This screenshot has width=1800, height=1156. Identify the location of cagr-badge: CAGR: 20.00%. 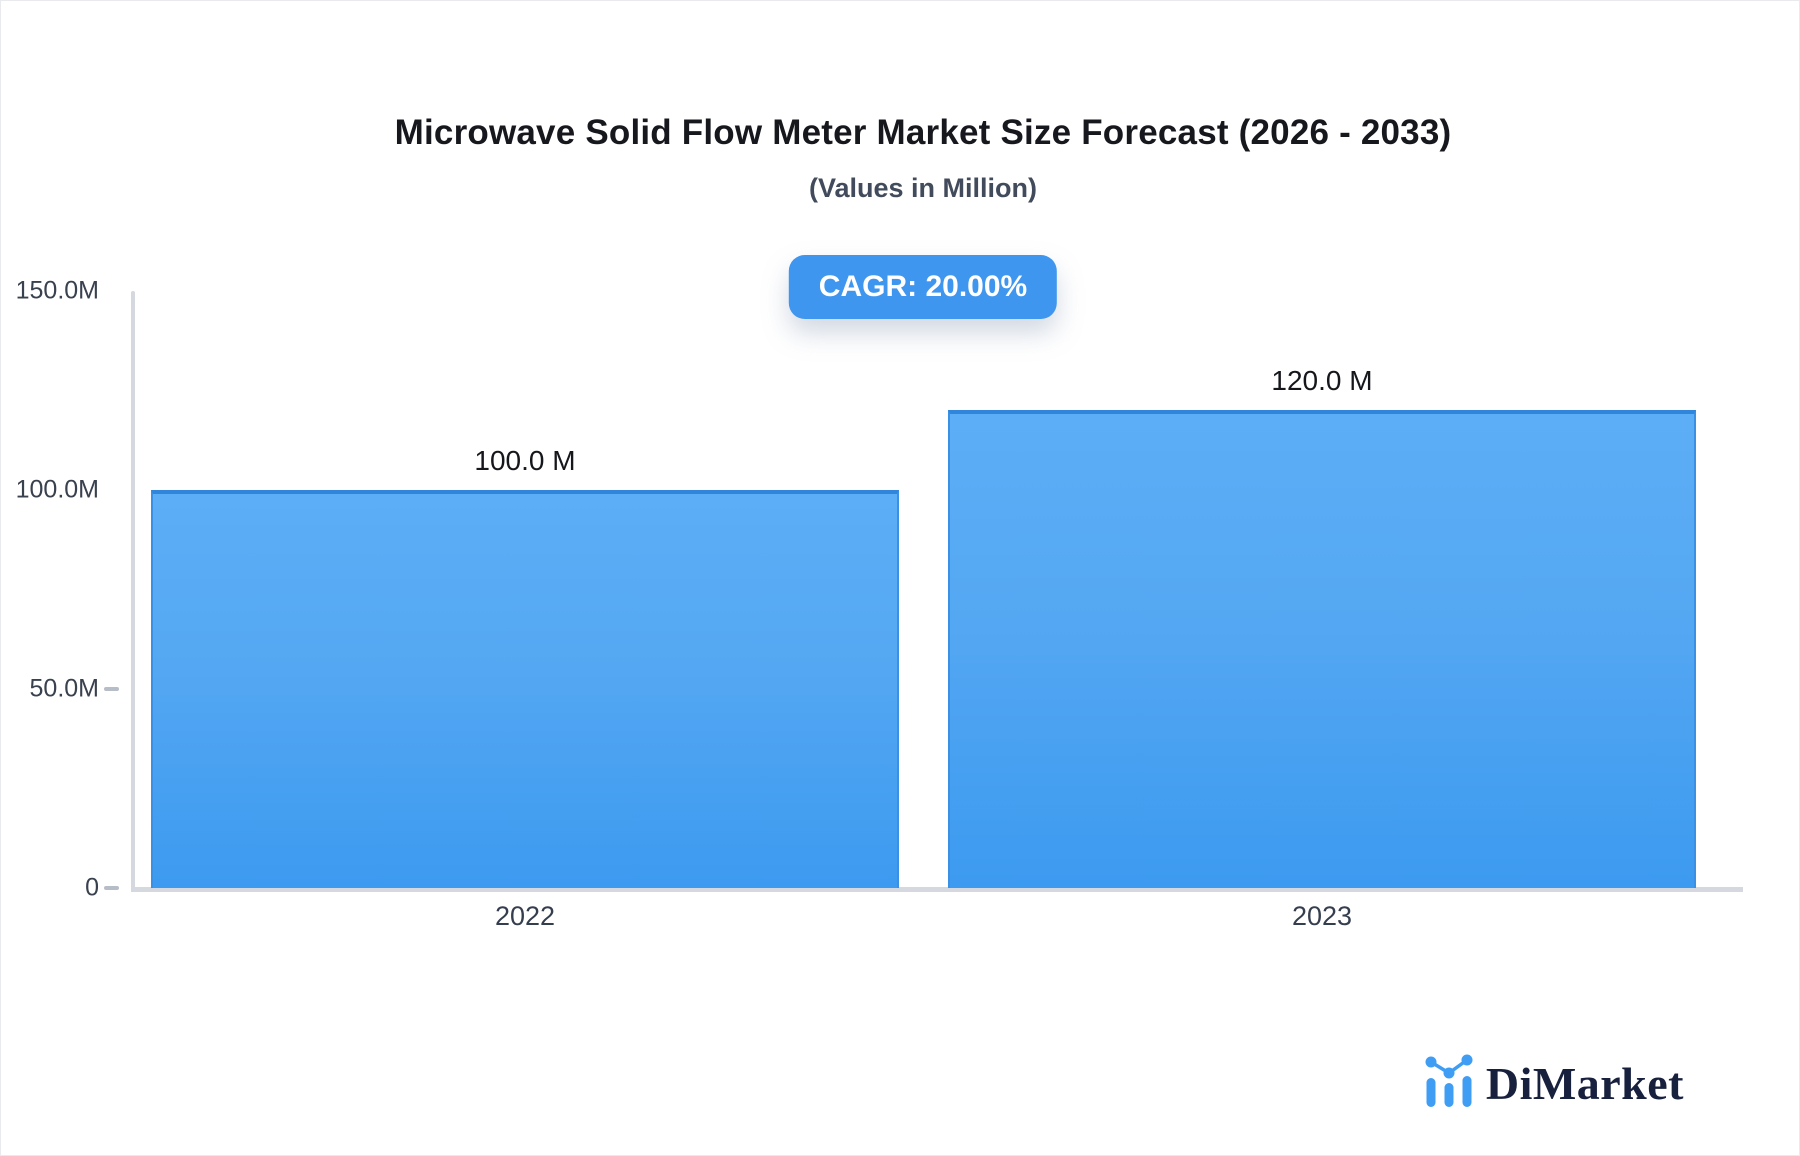
(923, 287).